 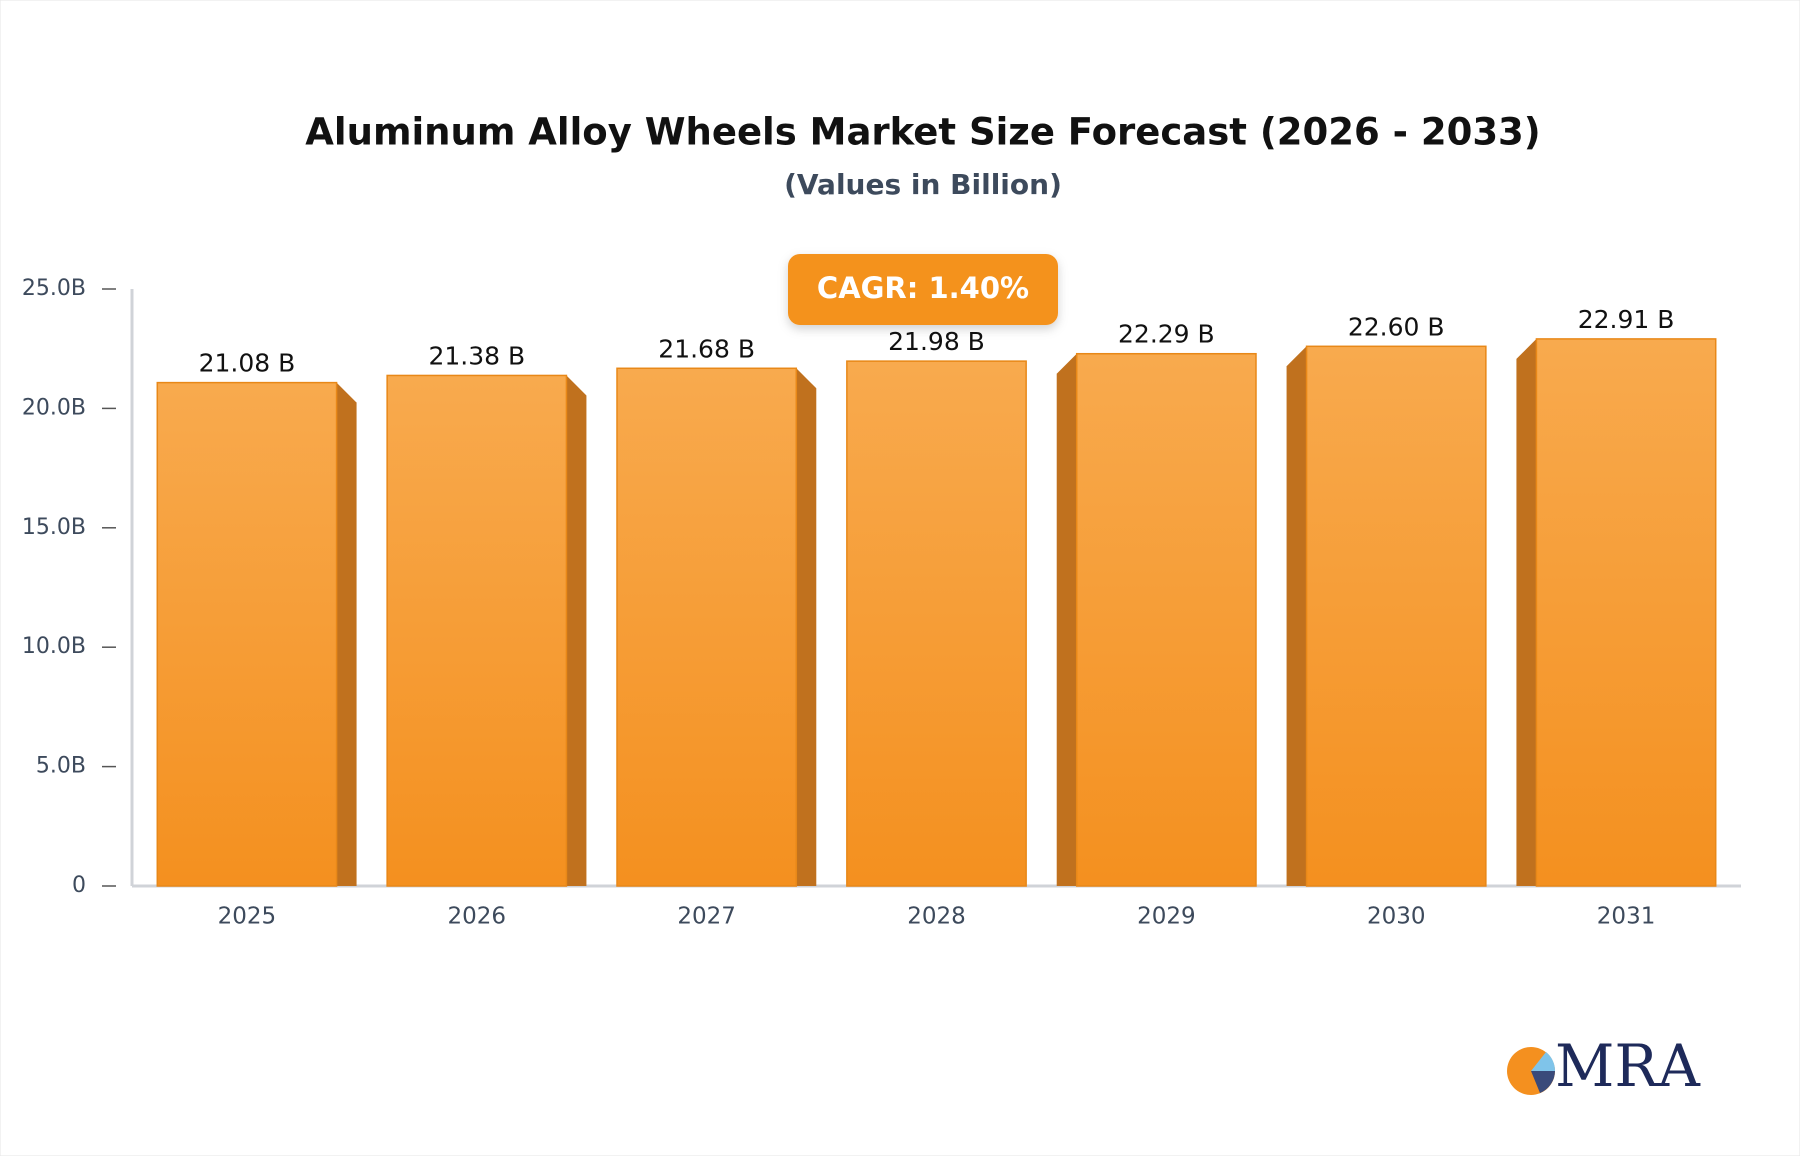 What do you see at coordinates (1396, 917) in the screenshot?
I see `x-tick-label: 2030` at bounding box center [1396, 917].